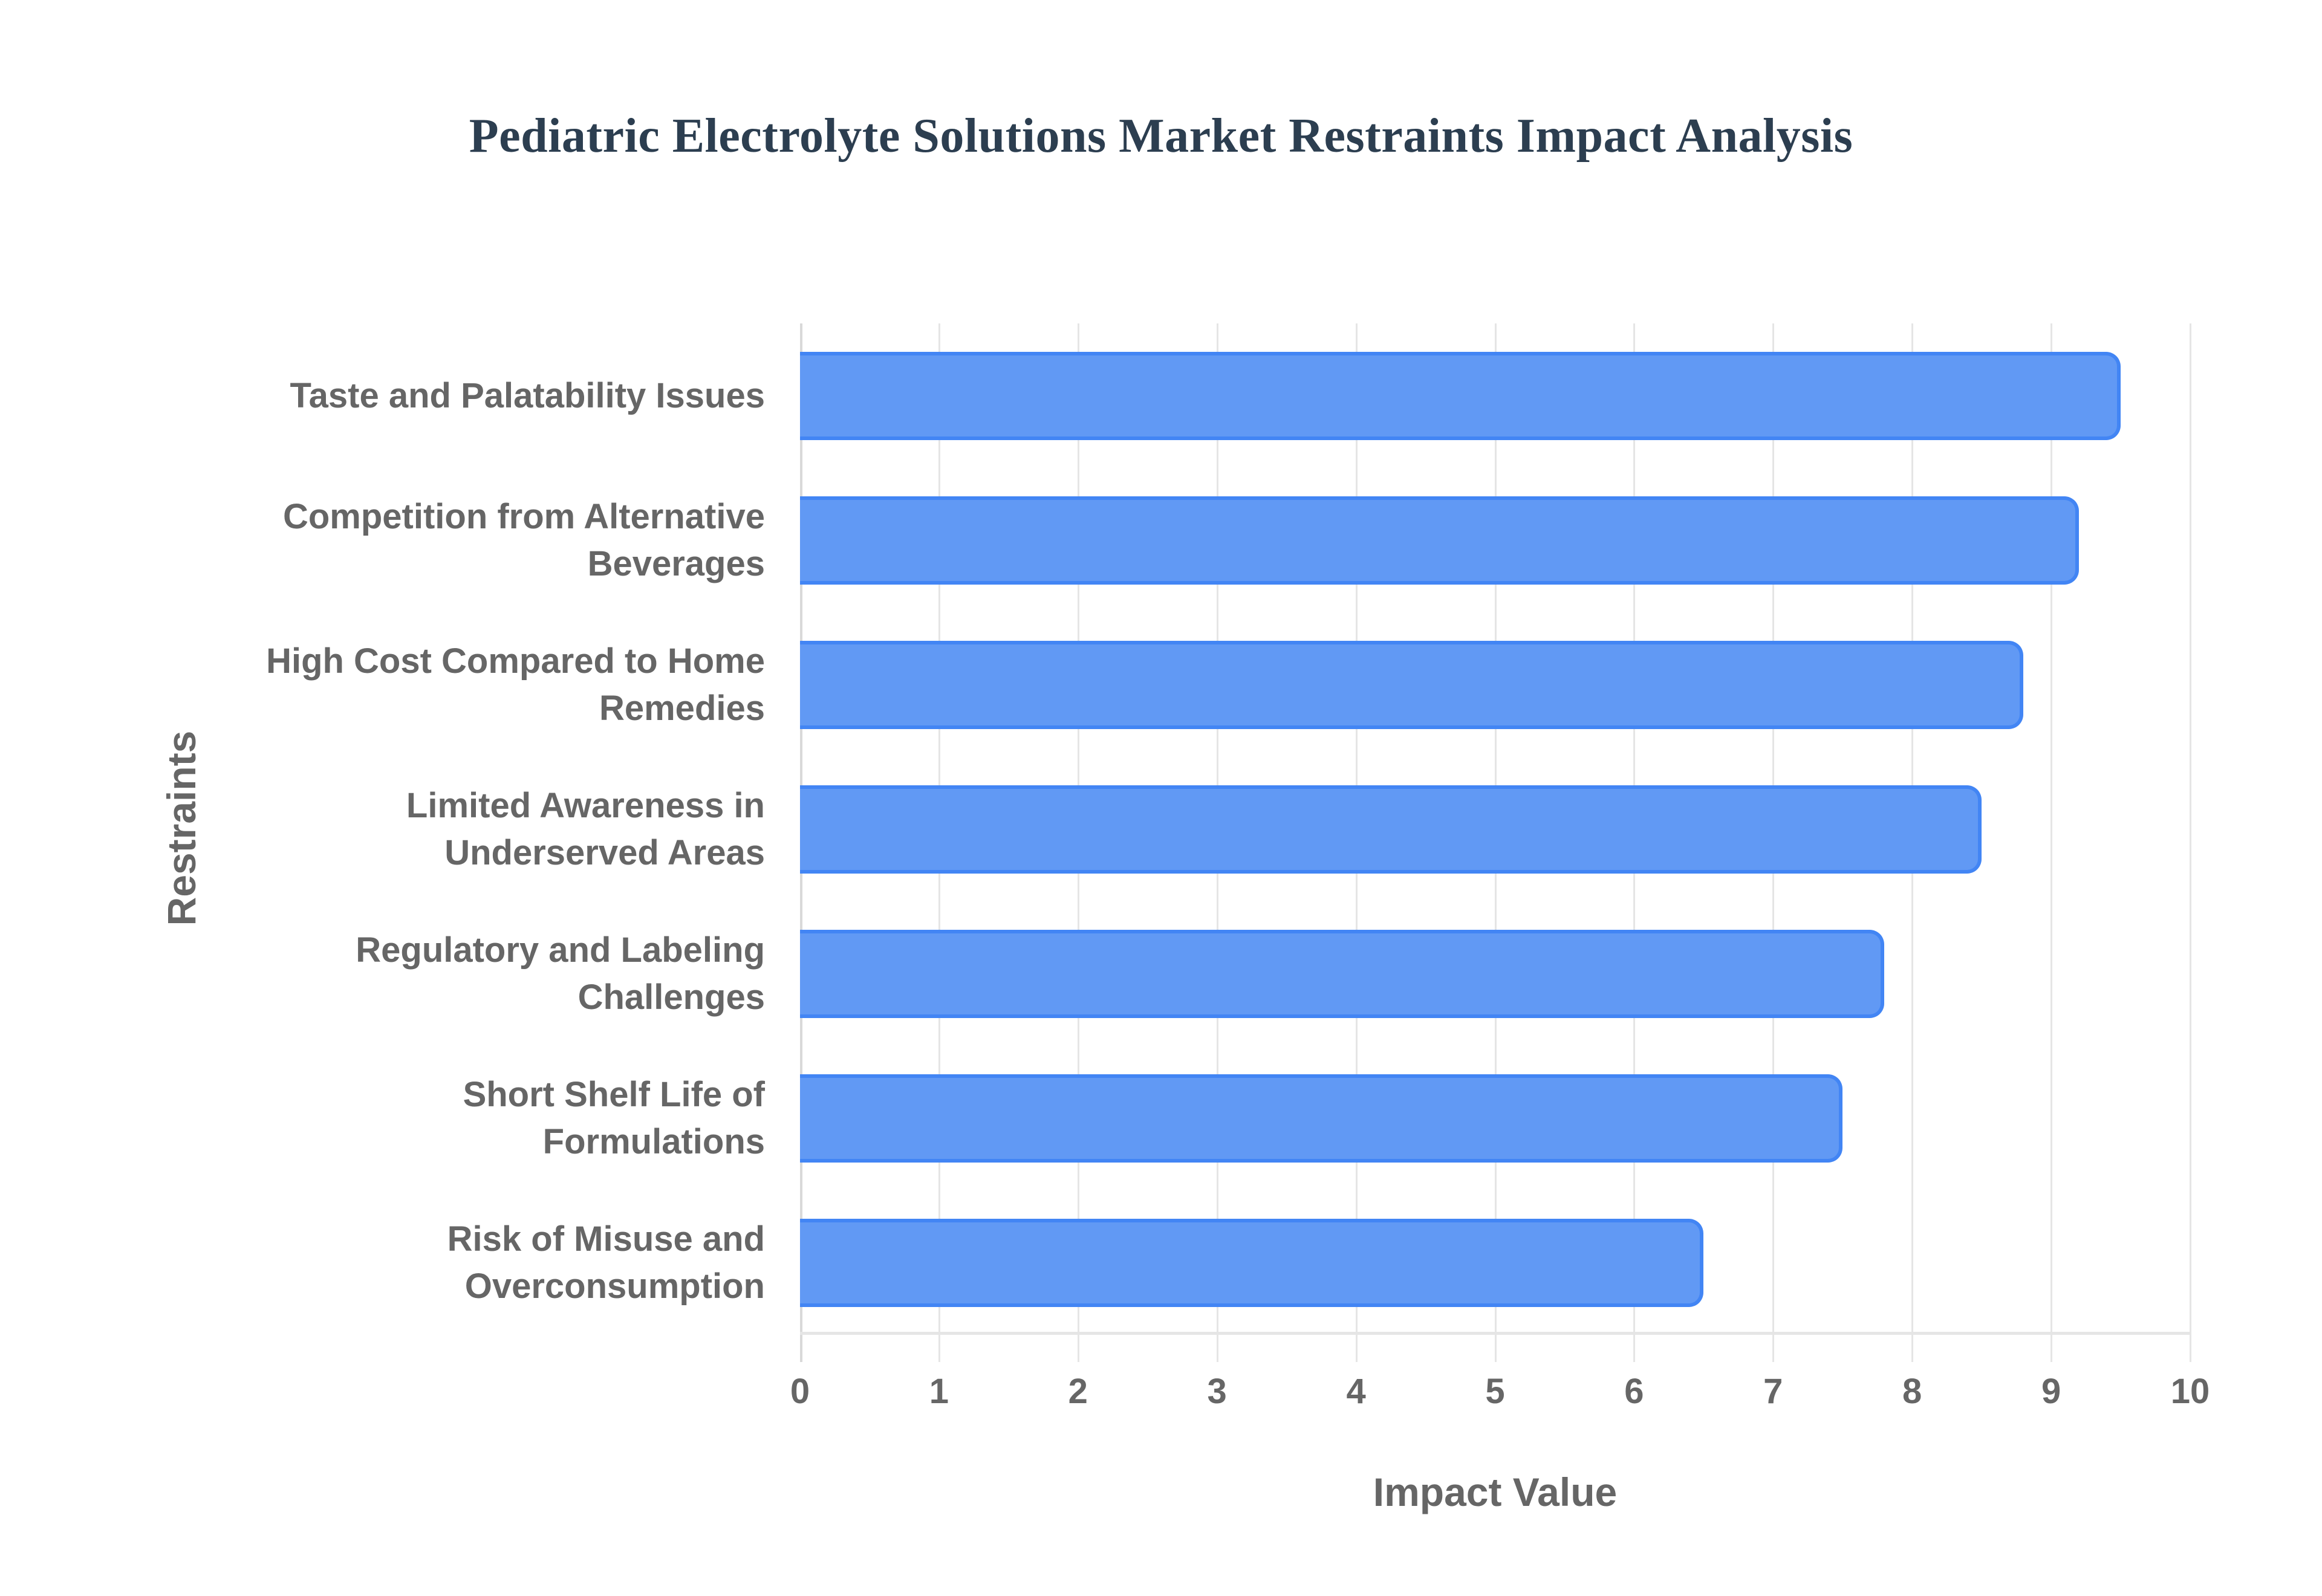 This screenshot has height=1596, width=2322. I want to click on x-axis-tick-label: 1, so click(939, 1391).